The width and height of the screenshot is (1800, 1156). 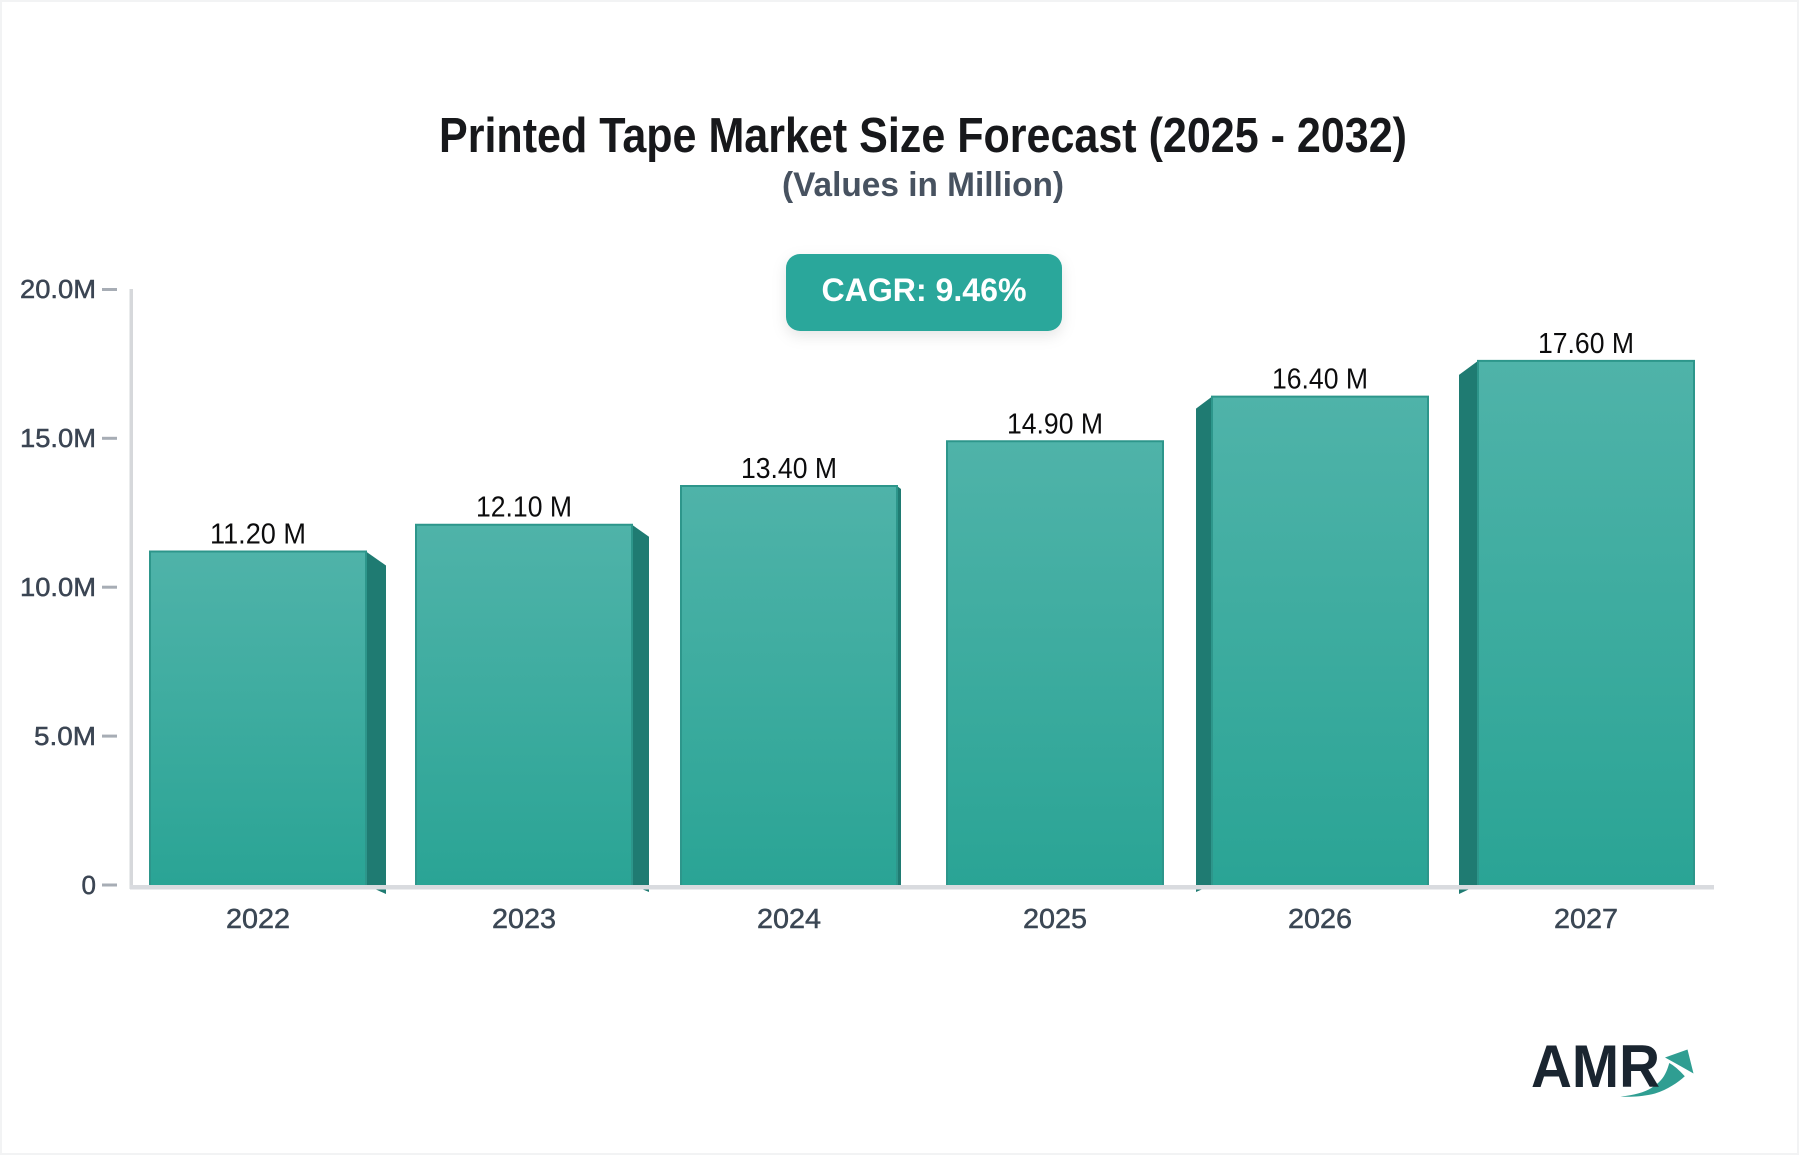 What do you see at coordinates (258, 535) in the screenshot?
I see `svg-text: 11.20 M` at bounding box center [258, 535].